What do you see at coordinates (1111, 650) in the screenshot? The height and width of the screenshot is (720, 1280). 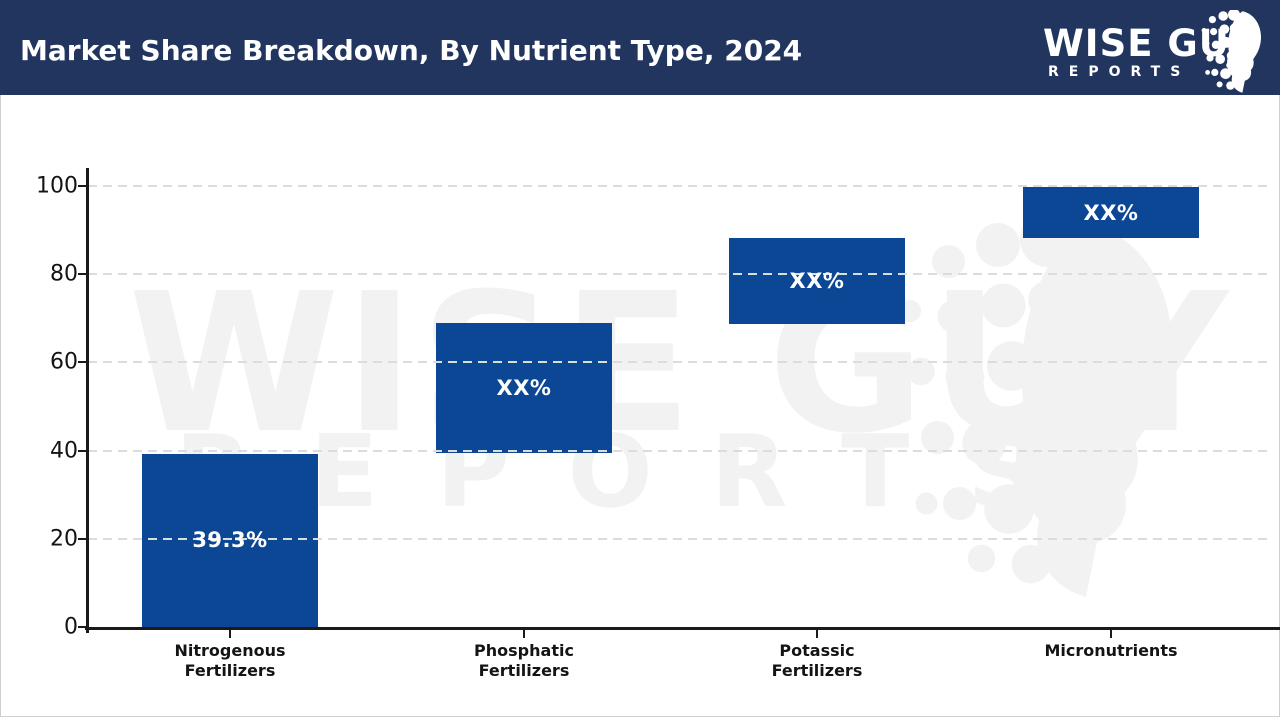 I see `category-label: Micronutrients` at bounding box center [1111, 650].